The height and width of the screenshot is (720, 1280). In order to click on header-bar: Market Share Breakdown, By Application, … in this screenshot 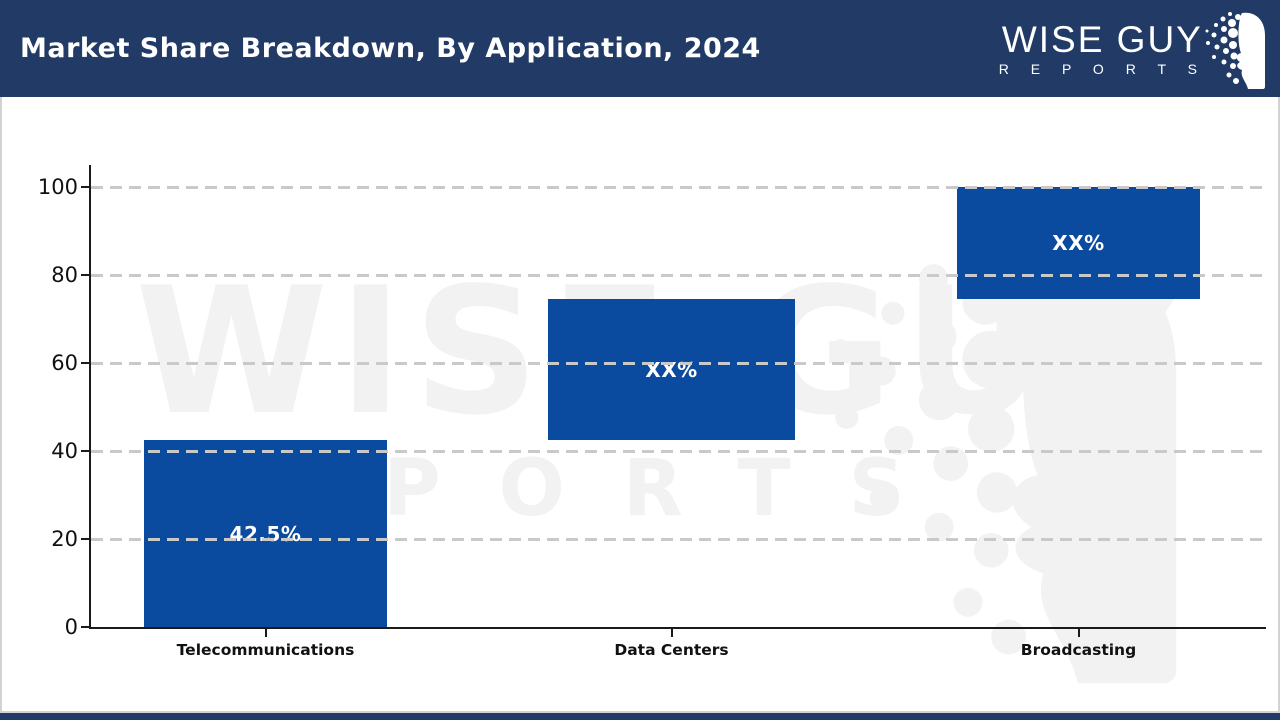, I will do `click(640, 48)`.